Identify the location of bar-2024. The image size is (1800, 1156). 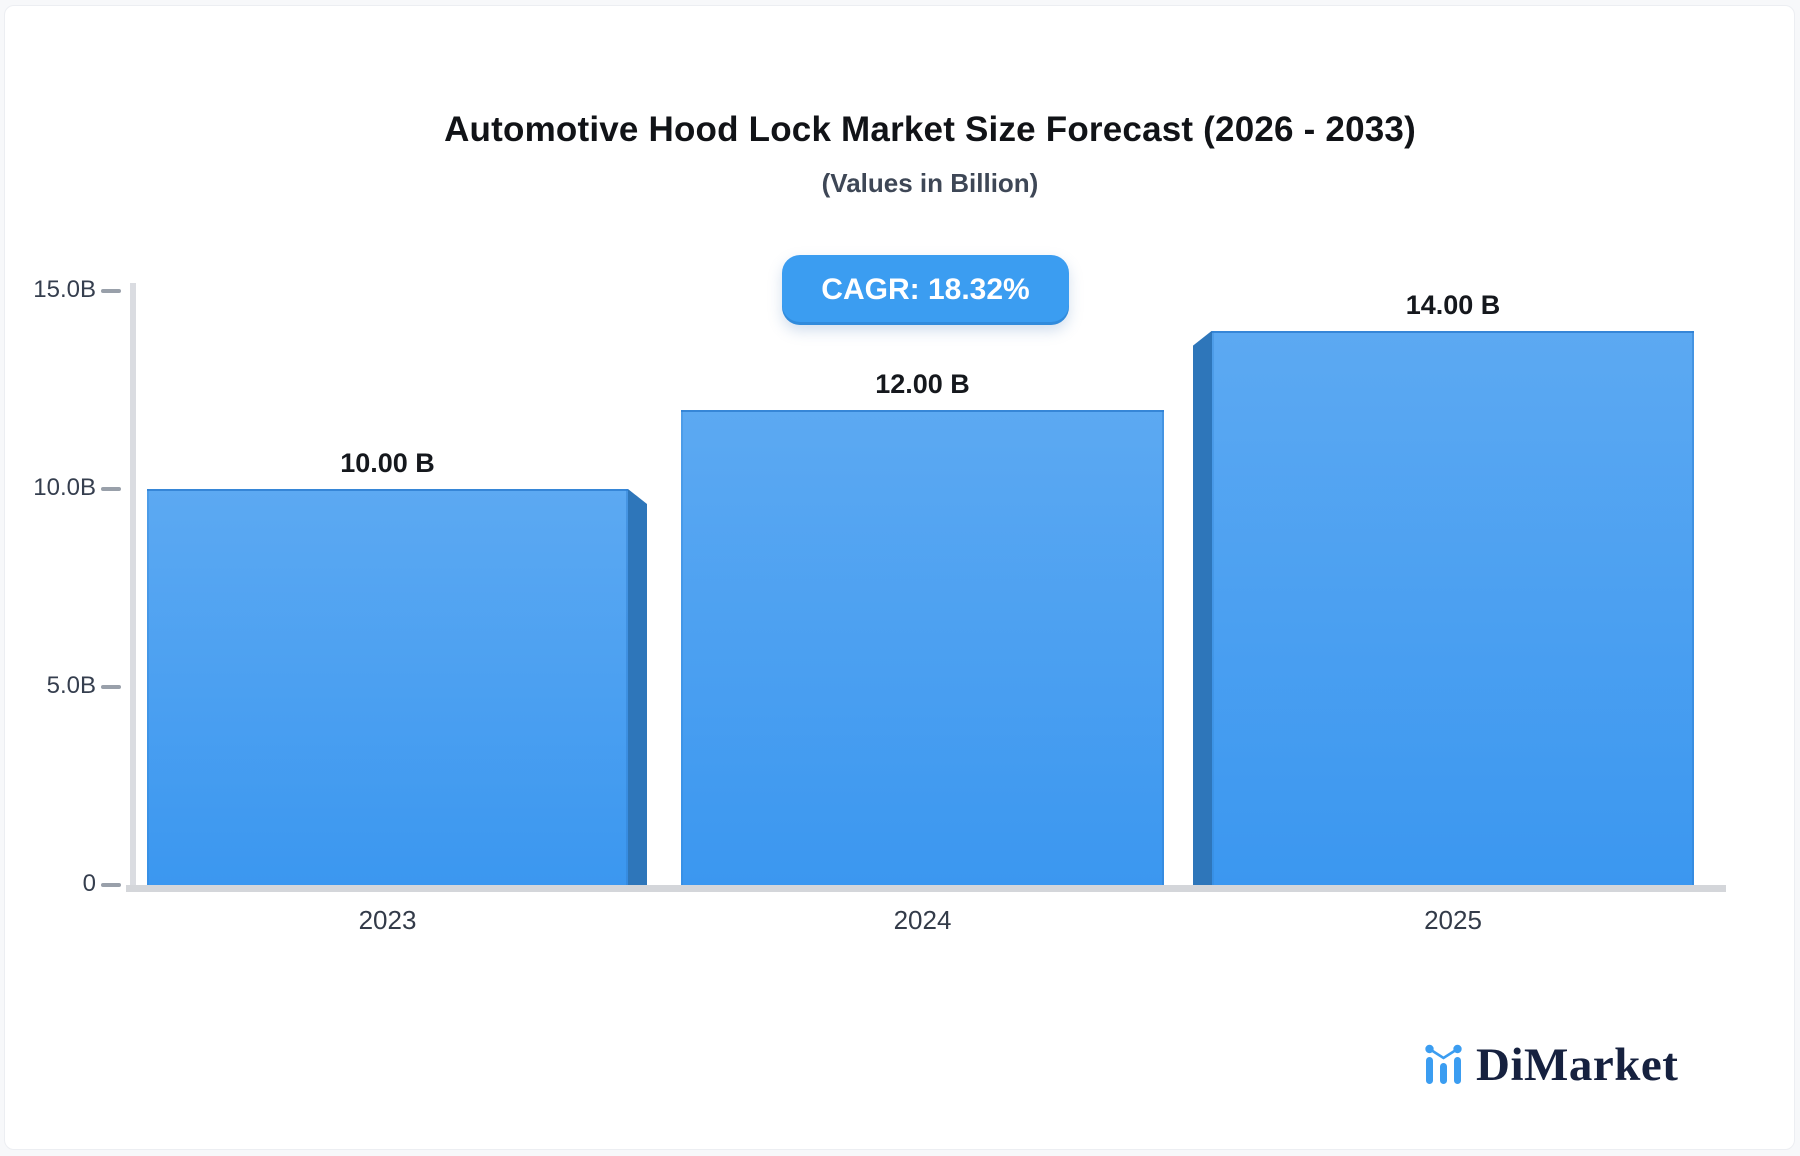
(922, 647).